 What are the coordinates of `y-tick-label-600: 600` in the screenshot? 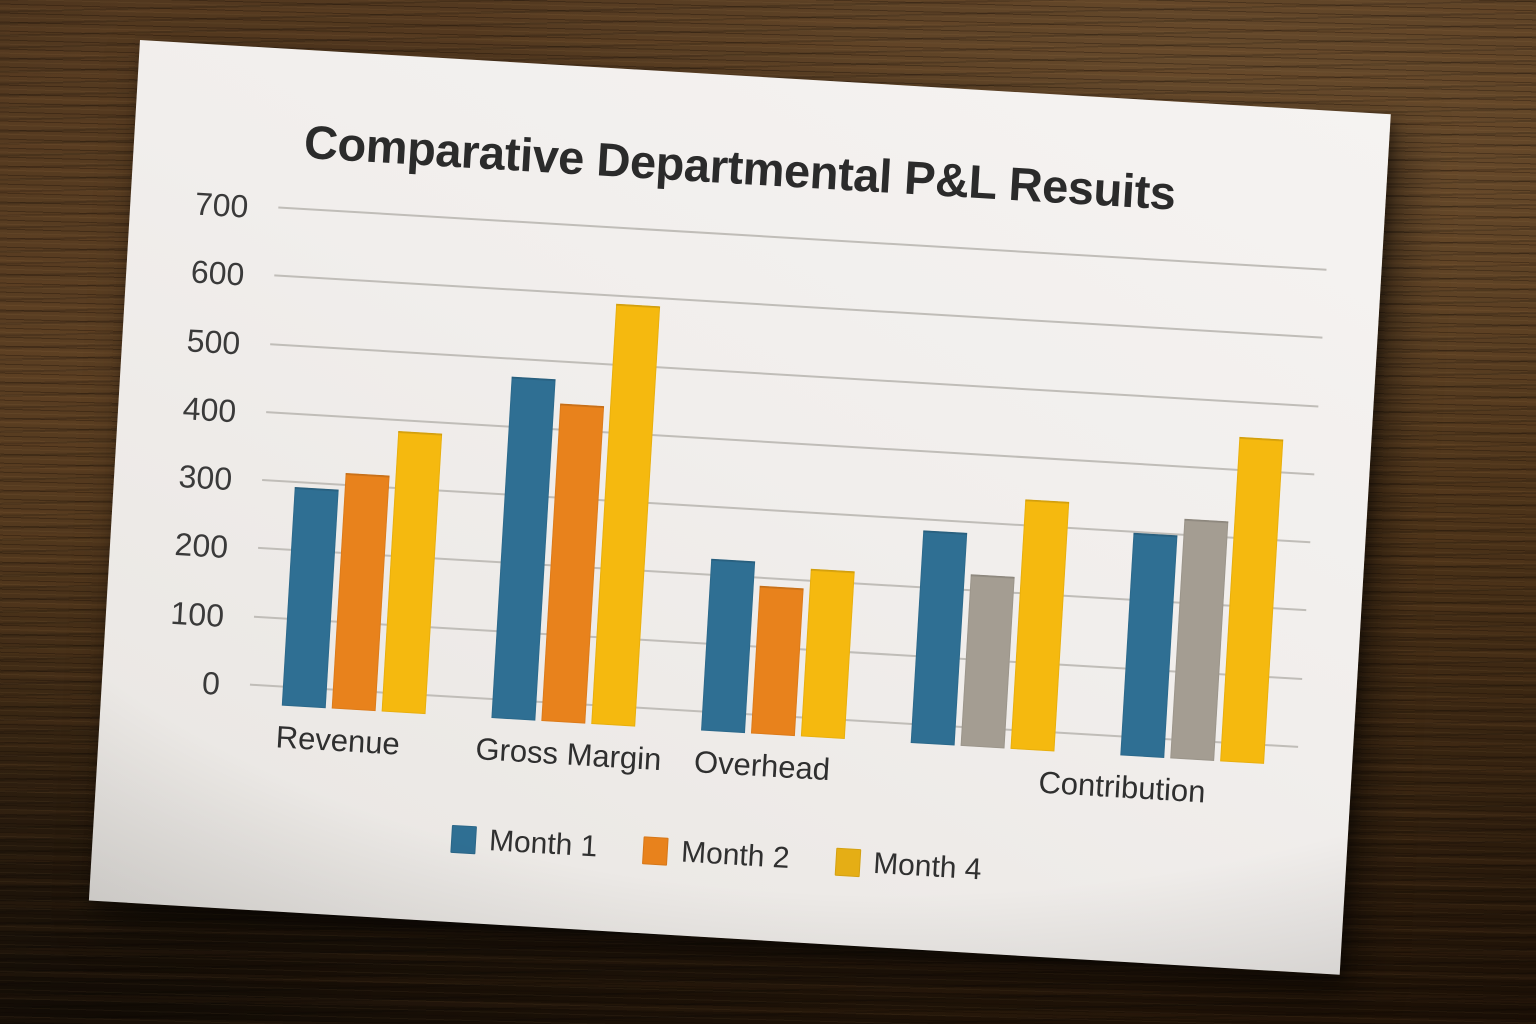 It's located at (217, 273).